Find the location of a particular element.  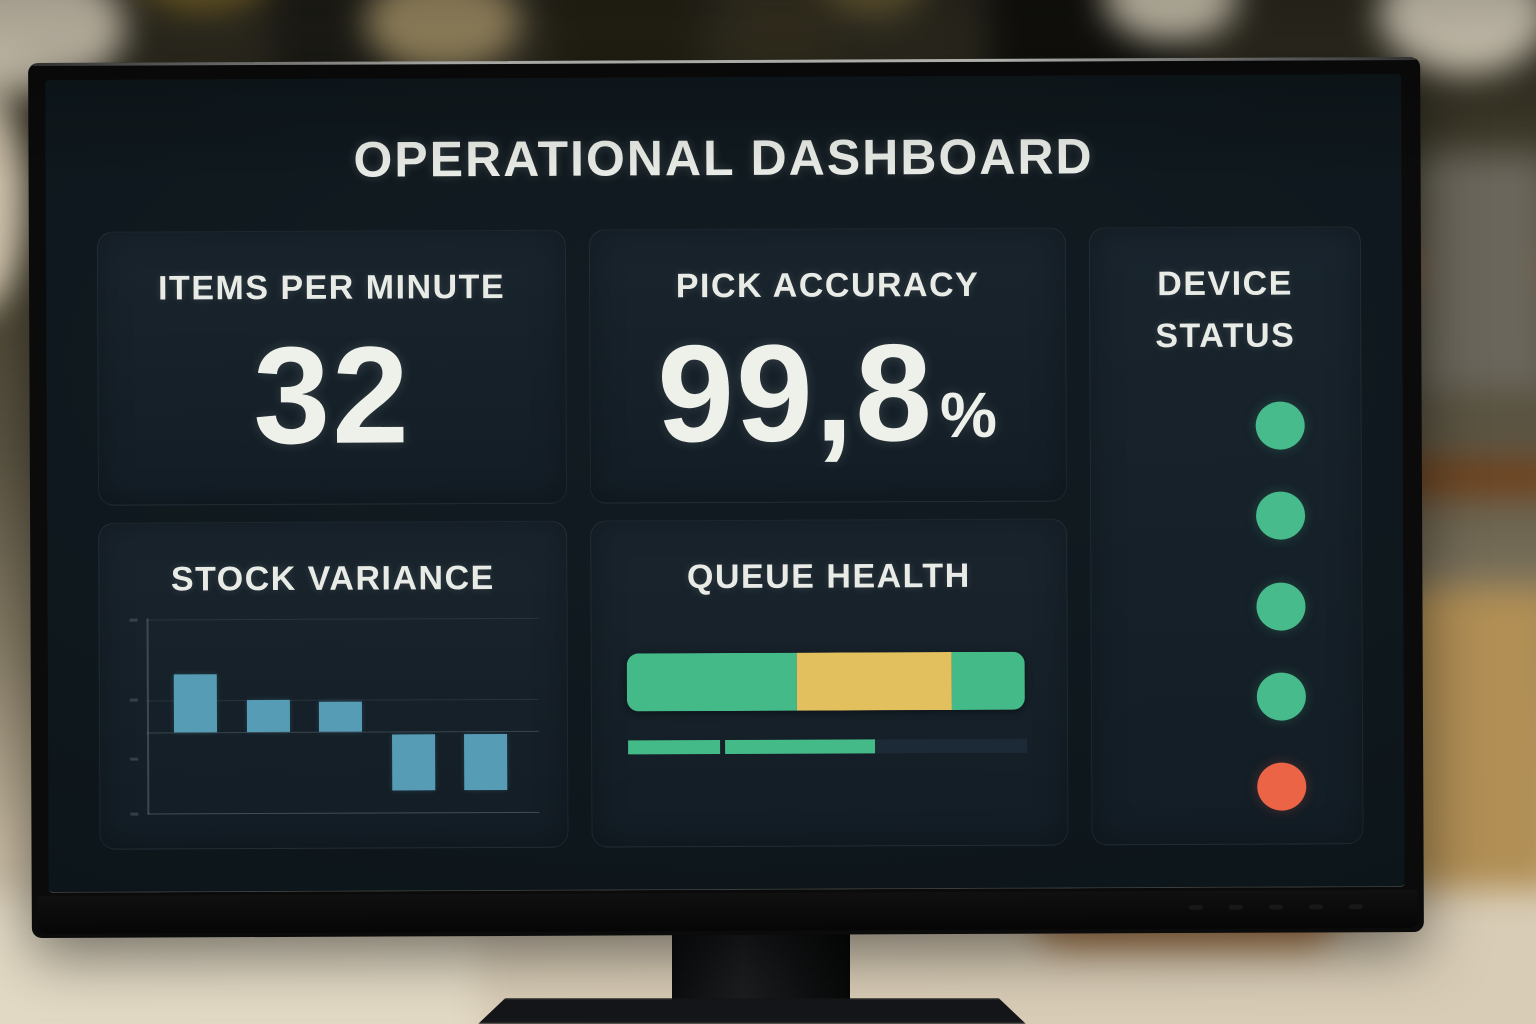

bokeh-light is located at coordinates (203, 5).